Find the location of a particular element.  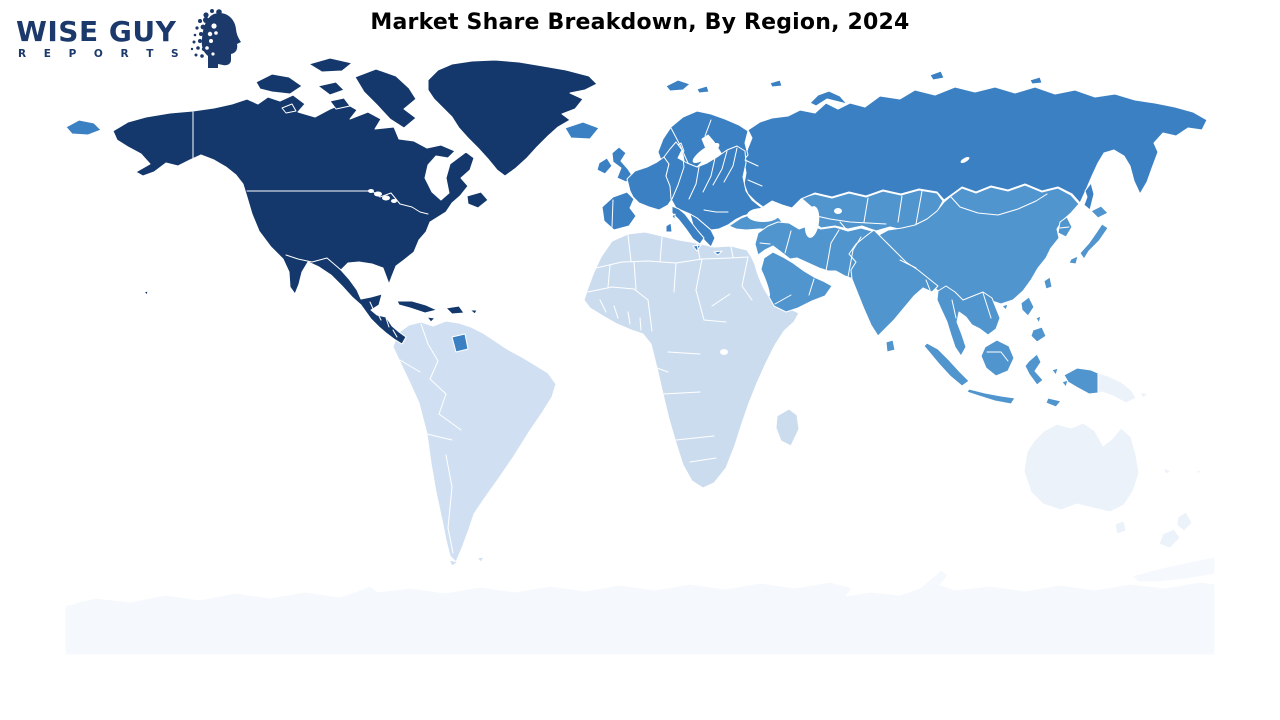

island-sulawesi is located at coordinates (1034, 369).